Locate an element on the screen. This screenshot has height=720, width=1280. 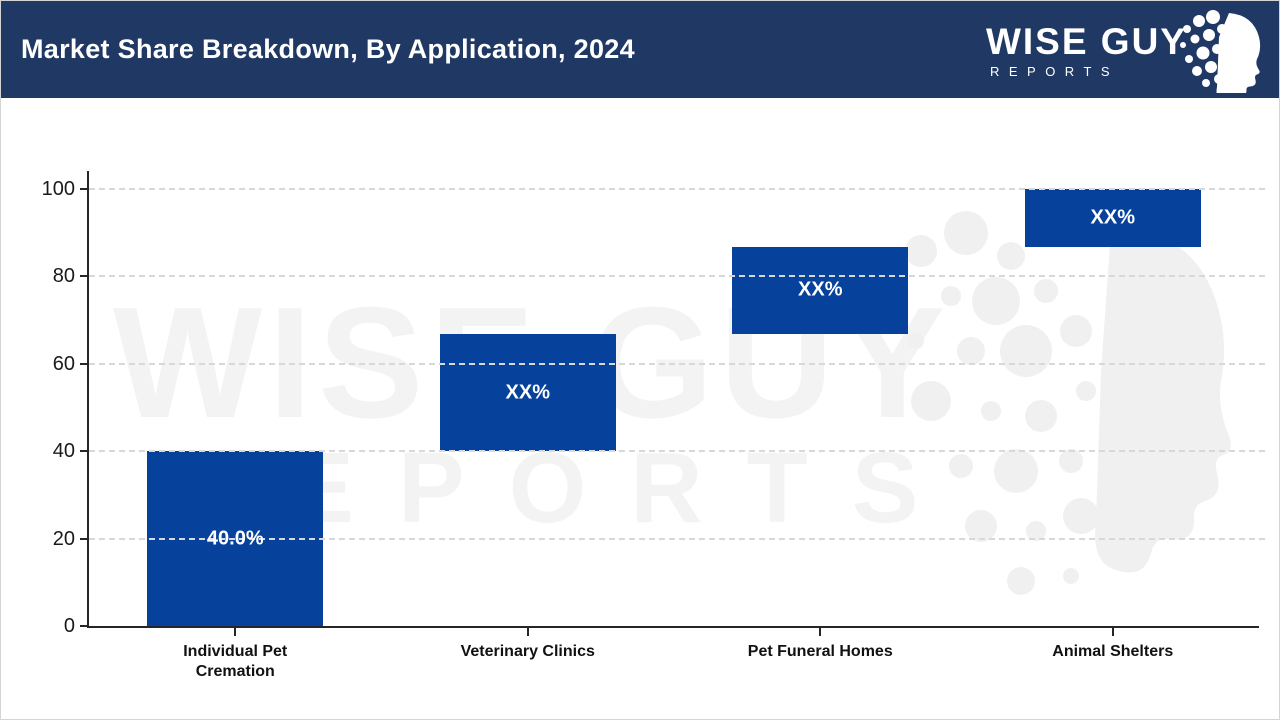
x-axis-line is located at coordinates (673, 627).